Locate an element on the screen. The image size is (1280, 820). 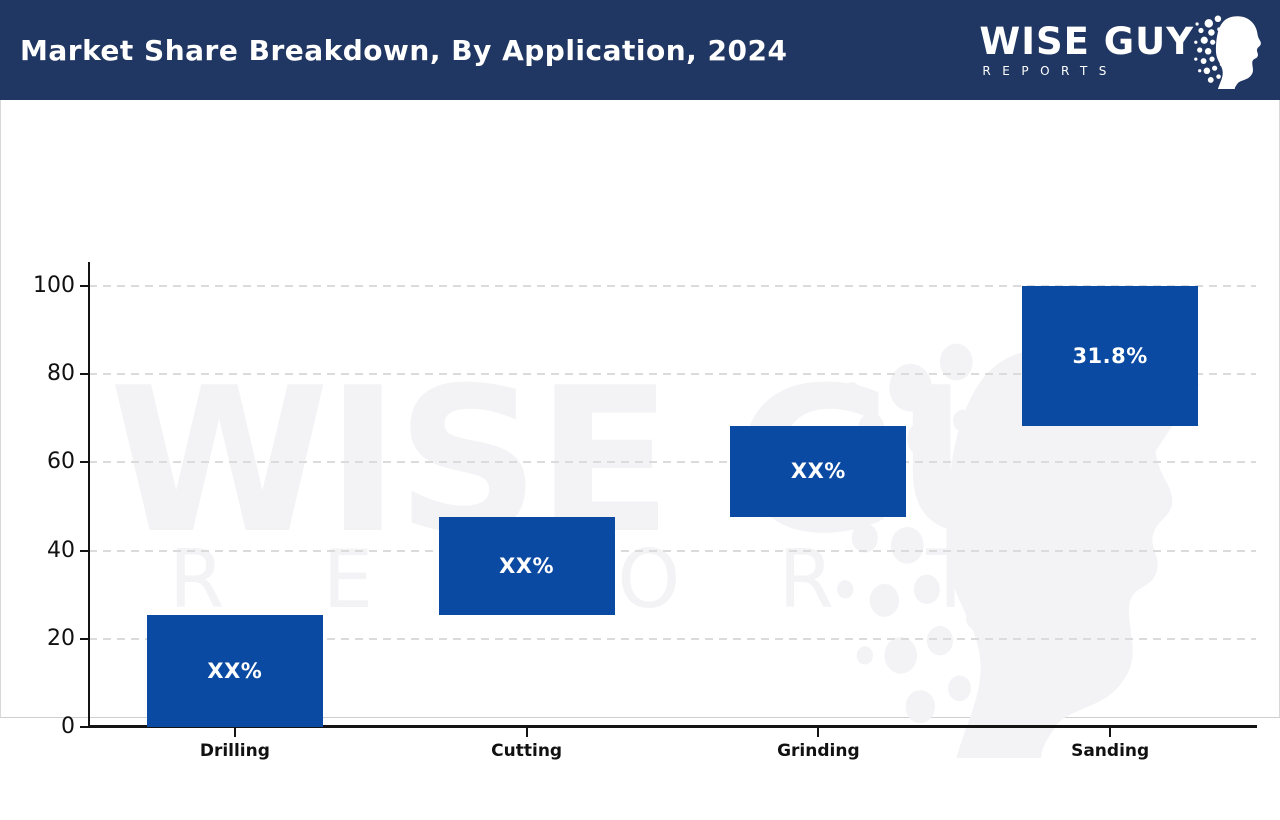
category-label-grinding: Grinding is located at coordinates (818, 751).